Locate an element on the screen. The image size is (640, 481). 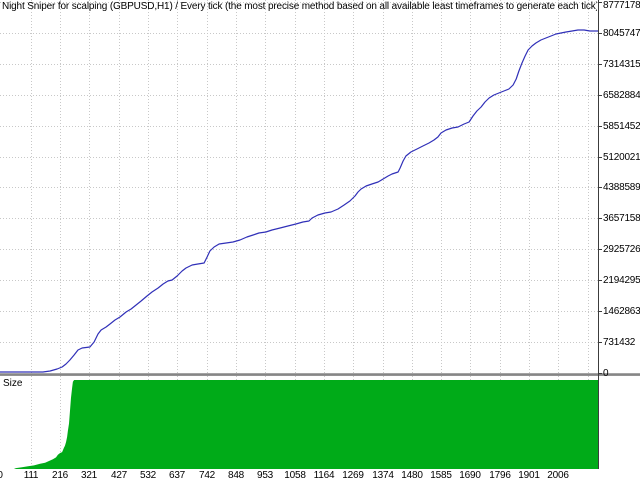
size-panel-label: Size is located at coordinates (13, 383).